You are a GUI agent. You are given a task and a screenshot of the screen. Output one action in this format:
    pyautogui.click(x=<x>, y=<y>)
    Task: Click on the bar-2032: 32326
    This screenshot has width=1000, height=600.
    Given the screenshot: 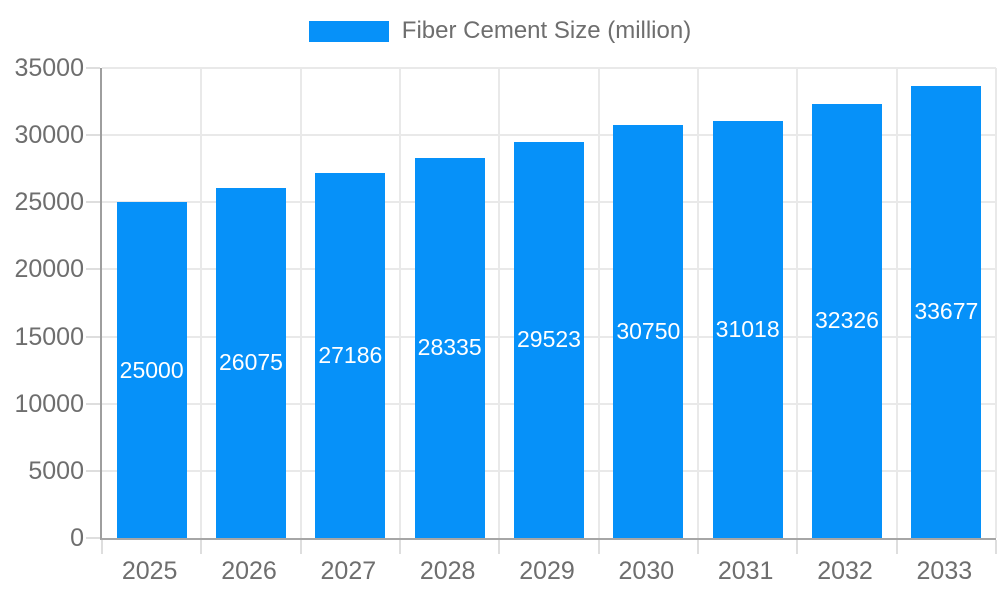 What is the action you would take?
    pyautogui.click(x=847, y=320)
    